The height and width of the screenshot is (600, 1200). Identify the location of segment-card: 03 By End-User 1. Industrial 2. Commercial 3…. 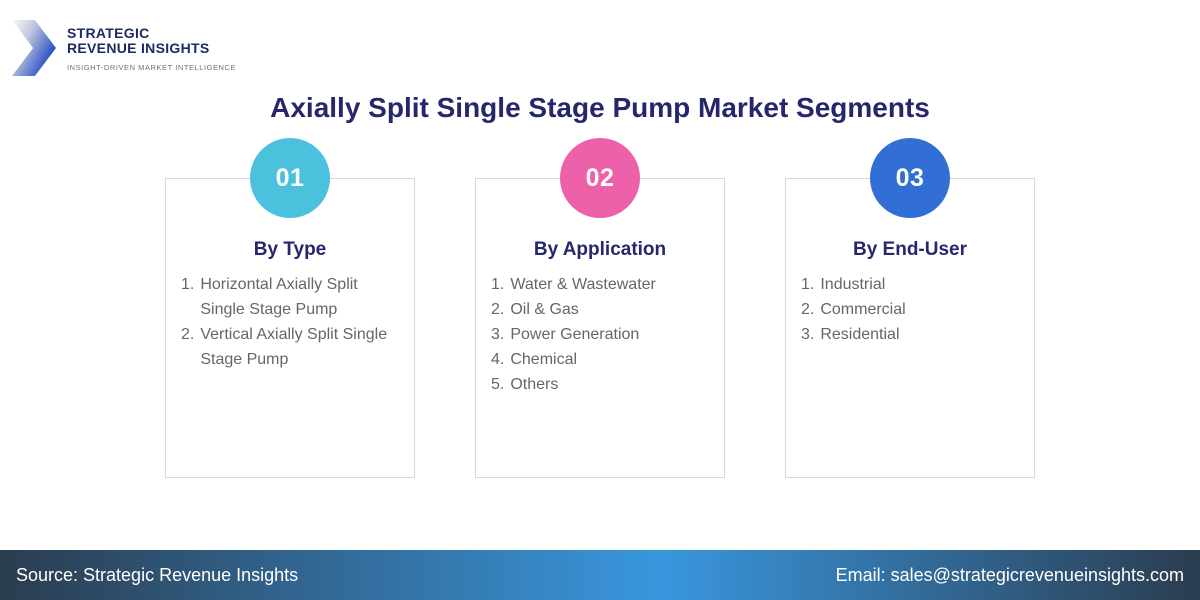
(910, 308).